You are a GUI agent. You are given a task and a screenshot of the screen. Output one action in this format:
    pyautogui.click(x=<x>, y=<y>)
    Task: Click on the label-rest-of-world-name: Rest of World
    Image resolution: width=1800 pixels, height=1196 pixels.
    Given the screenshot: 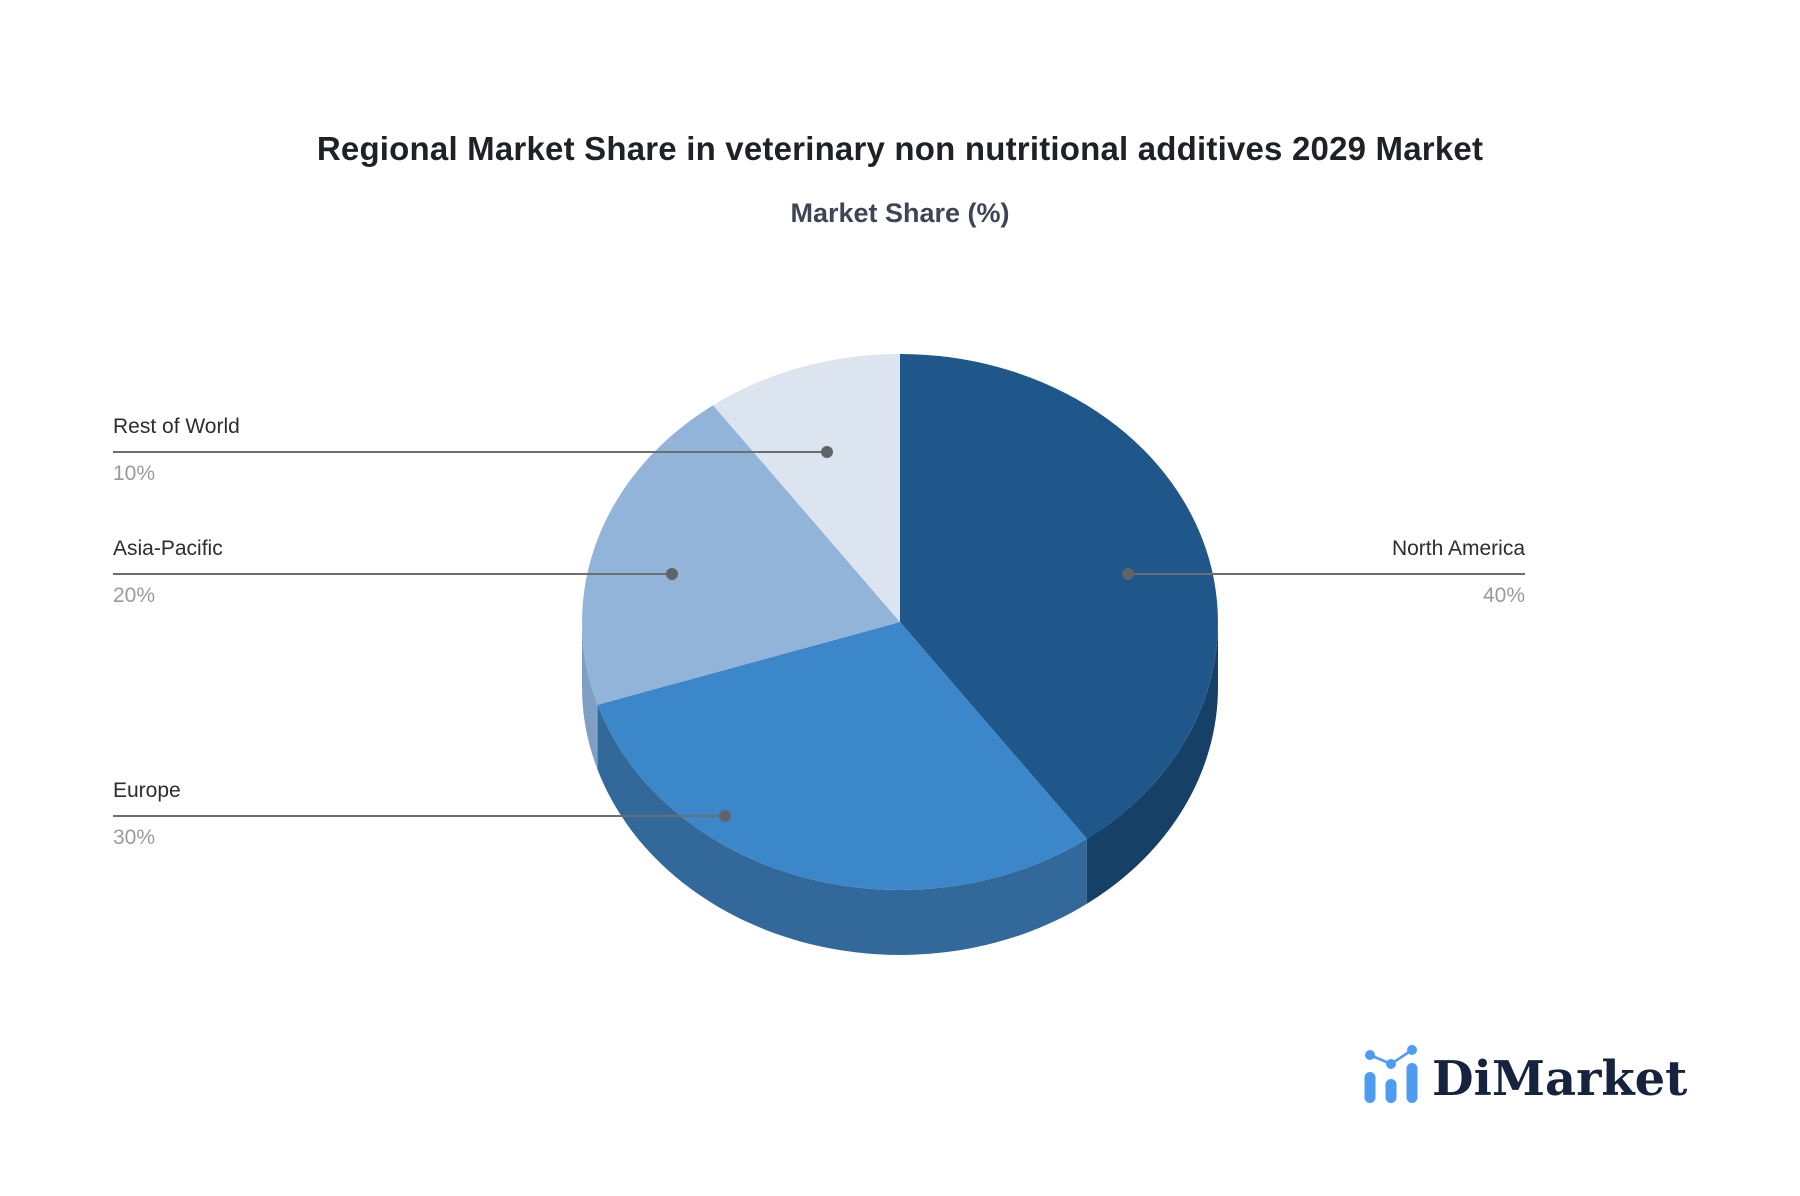 What is the action you would take?
    pyautogui.click(x=176, y=426)
    